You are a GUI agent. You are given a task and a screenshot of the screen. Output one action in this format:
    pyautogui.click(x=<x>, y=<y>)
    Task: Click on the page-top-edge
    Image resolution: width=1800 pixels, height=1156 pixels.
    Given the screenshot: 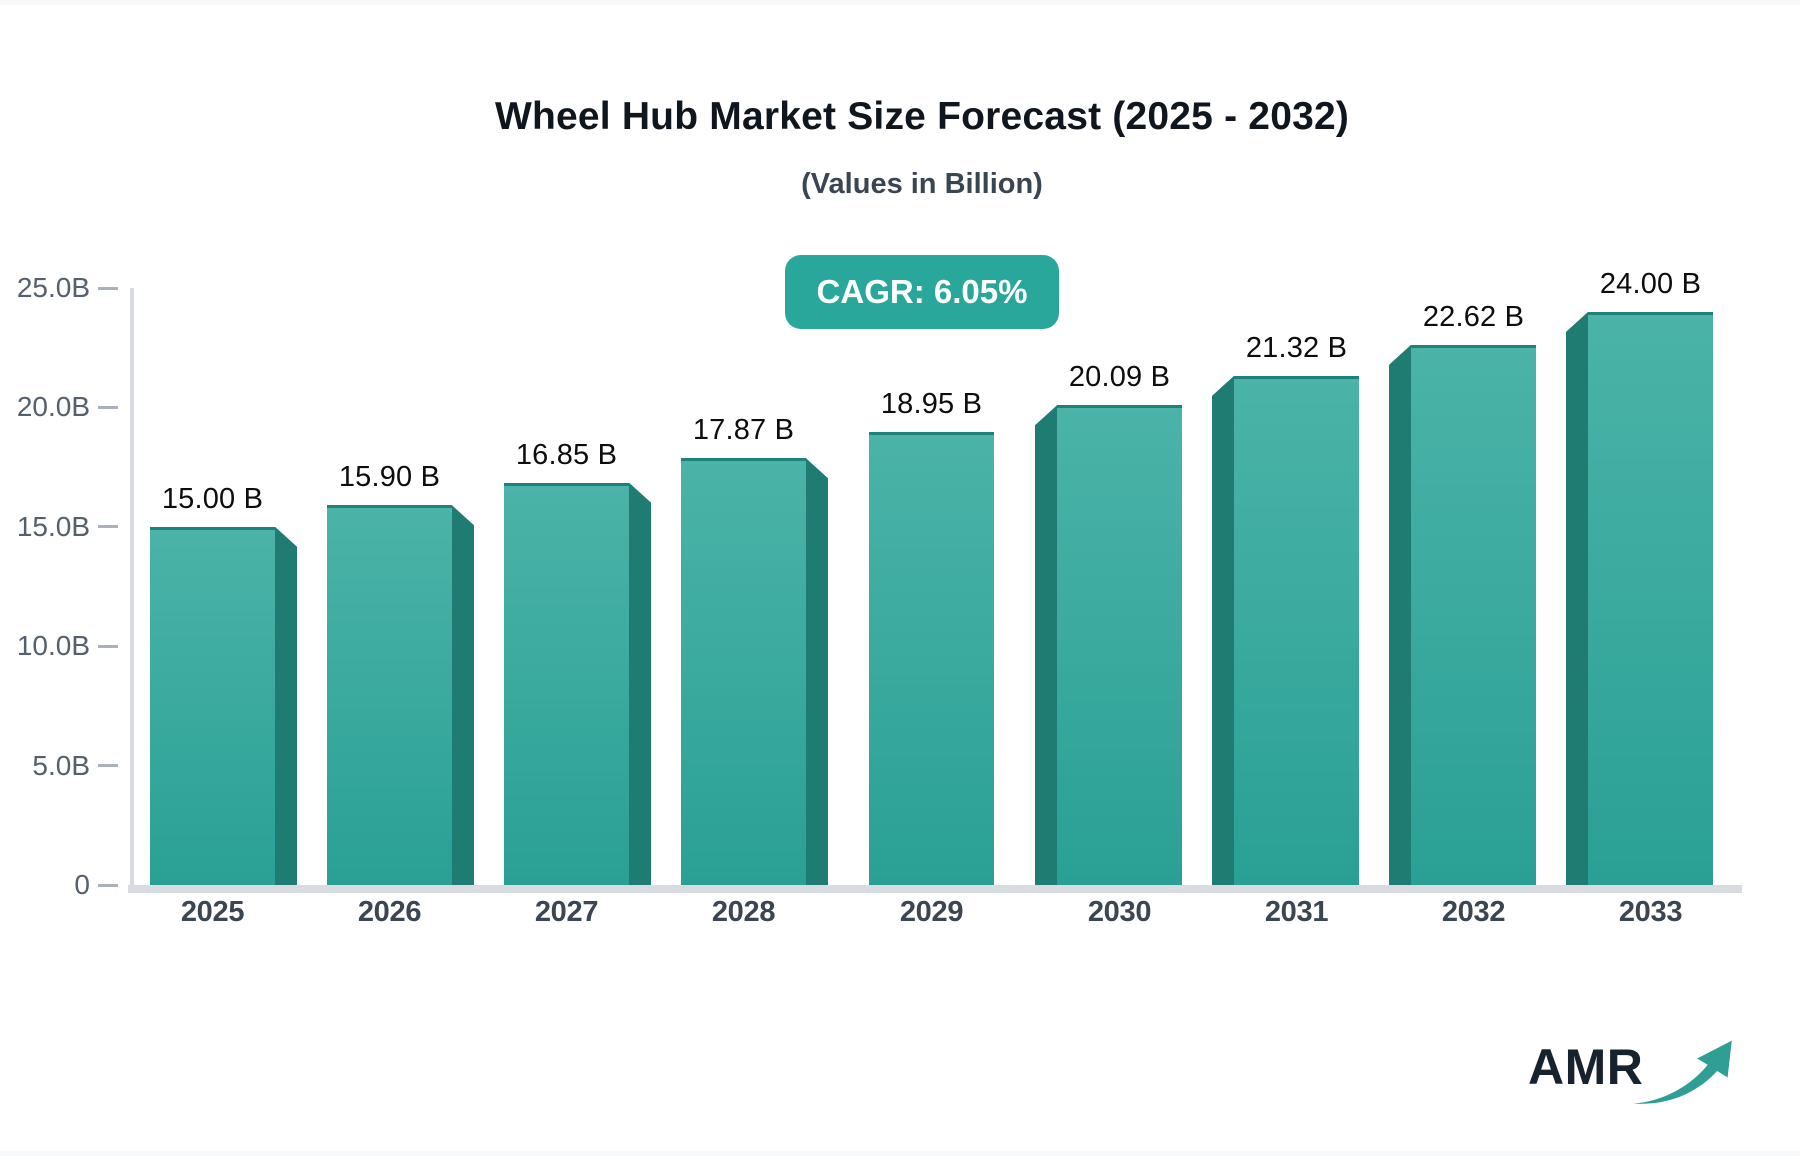 What is the action you would take?
    pyautogui.click(x=900, y=2)
    